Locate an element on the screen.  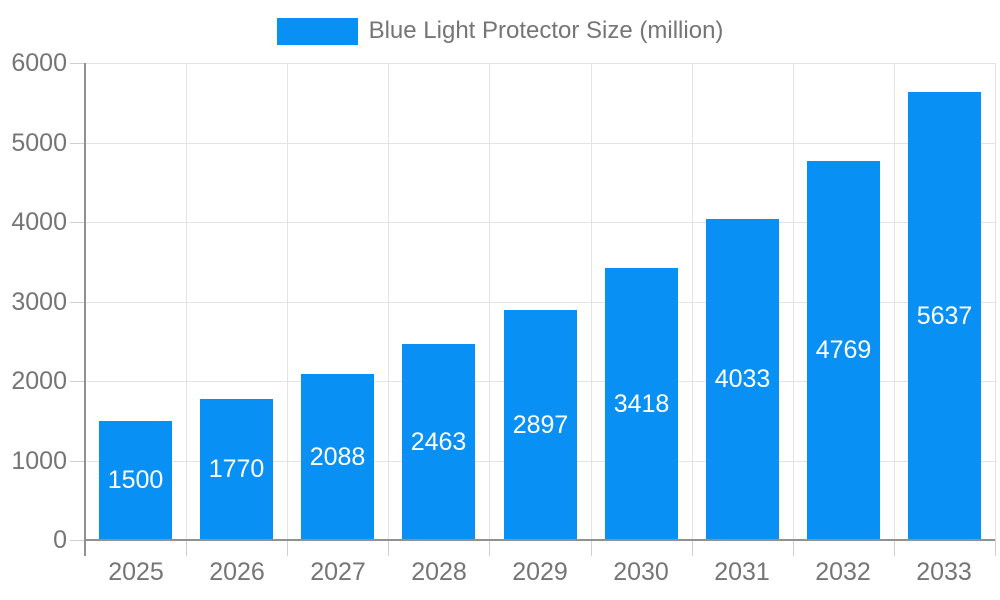
bar: 1770 is located at coordinates (236, 469).